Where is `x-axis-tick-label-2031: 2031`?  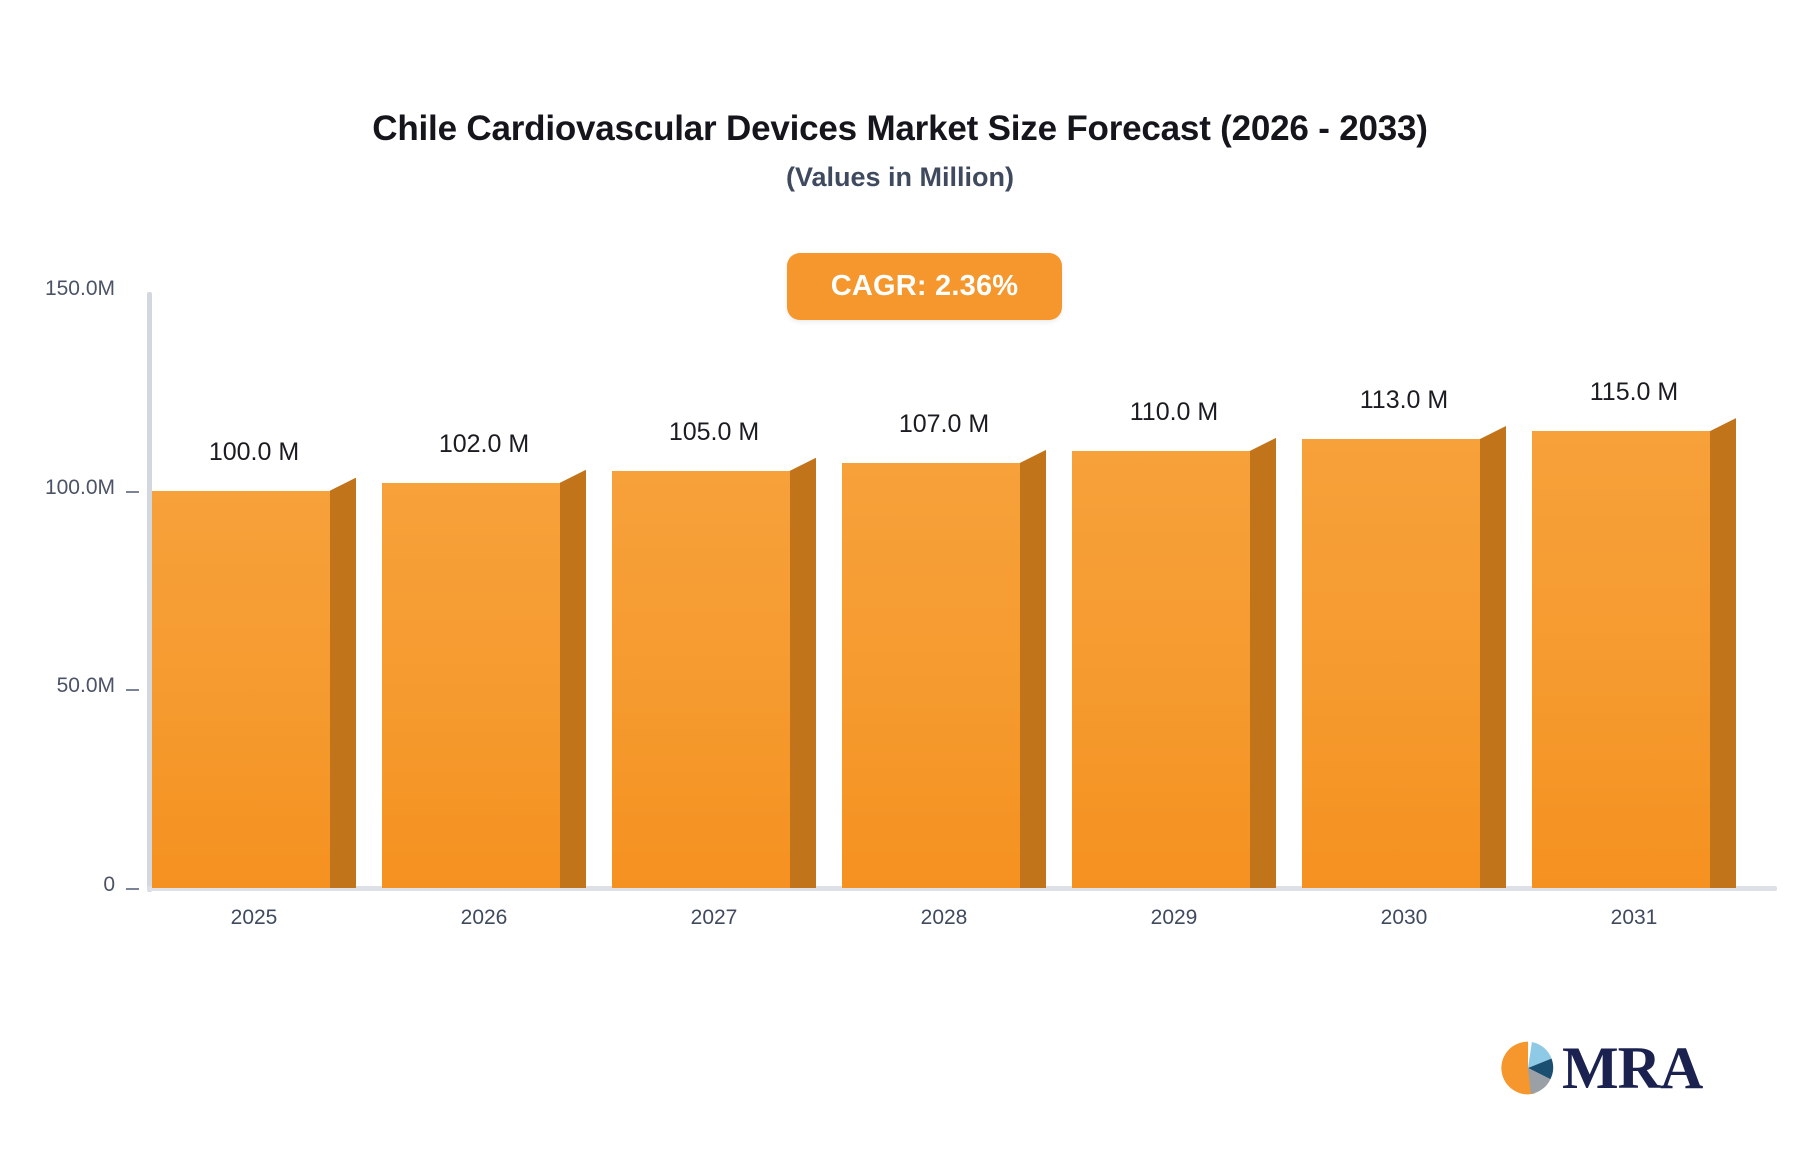
x-axis-tick-label-2031: 2031 is located at coordinates (1634, 917).